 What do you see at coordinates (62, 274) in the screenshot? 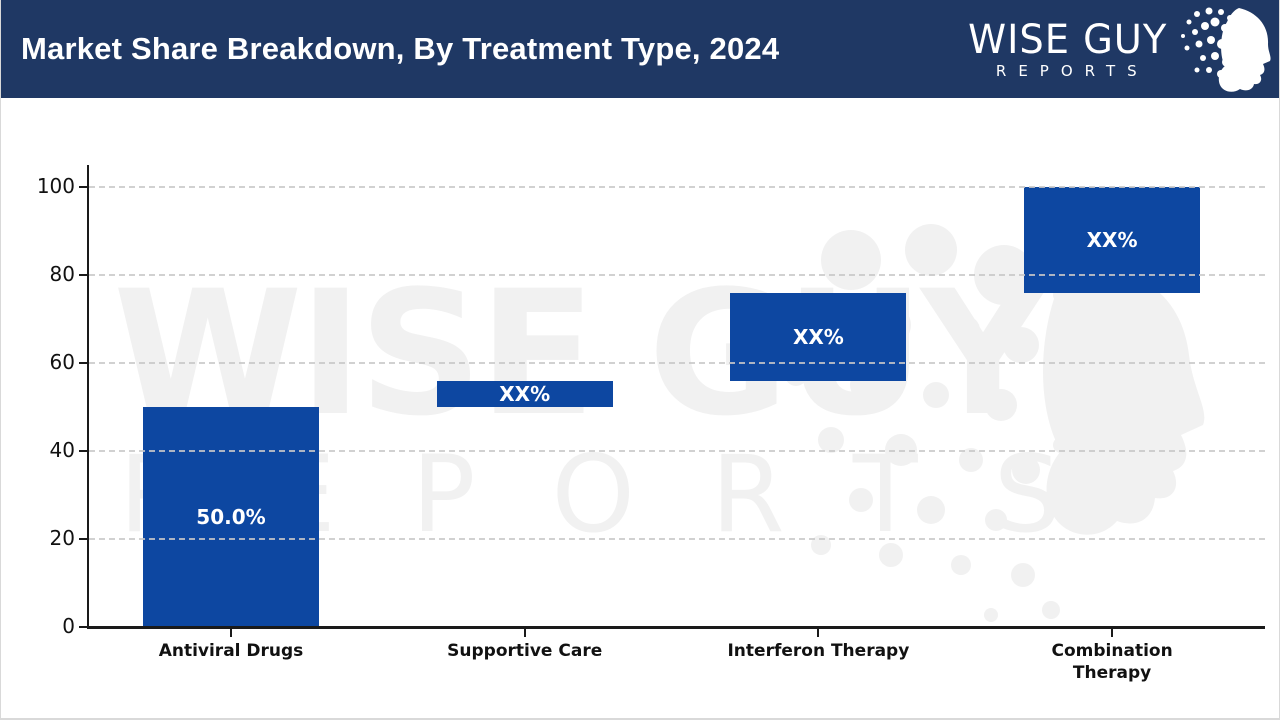
I see `y-tick-label-80: 80` at bounding box center [62, 274].